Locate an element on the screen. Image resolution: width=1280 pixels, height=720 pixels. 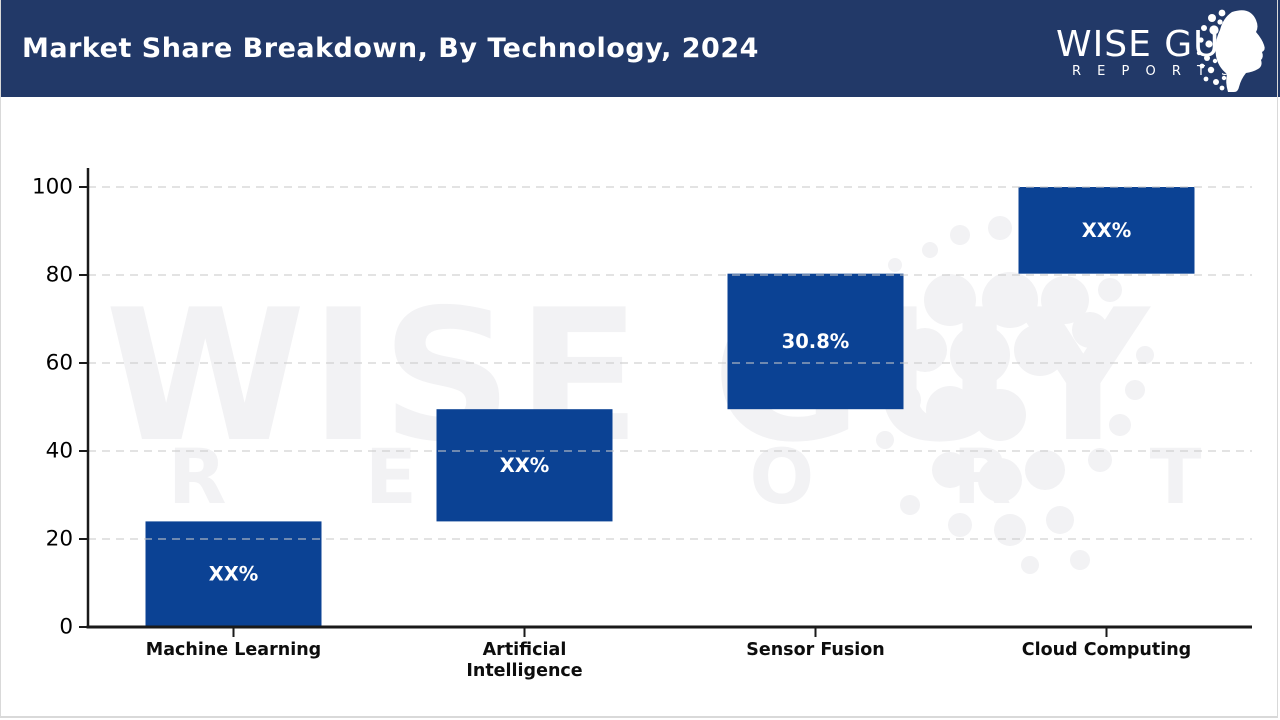
ytick-label-40: 40 is located at coordinates (59, 451).